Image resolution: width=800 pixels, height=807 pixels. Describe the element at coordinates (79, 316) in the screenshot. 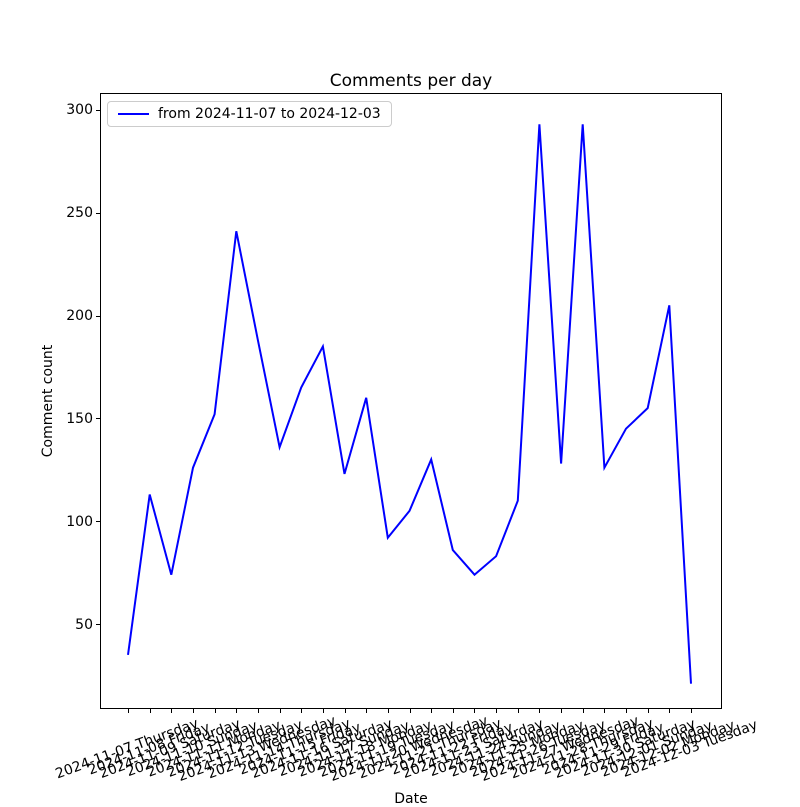

I see `y-tick-label: 200` at that location.